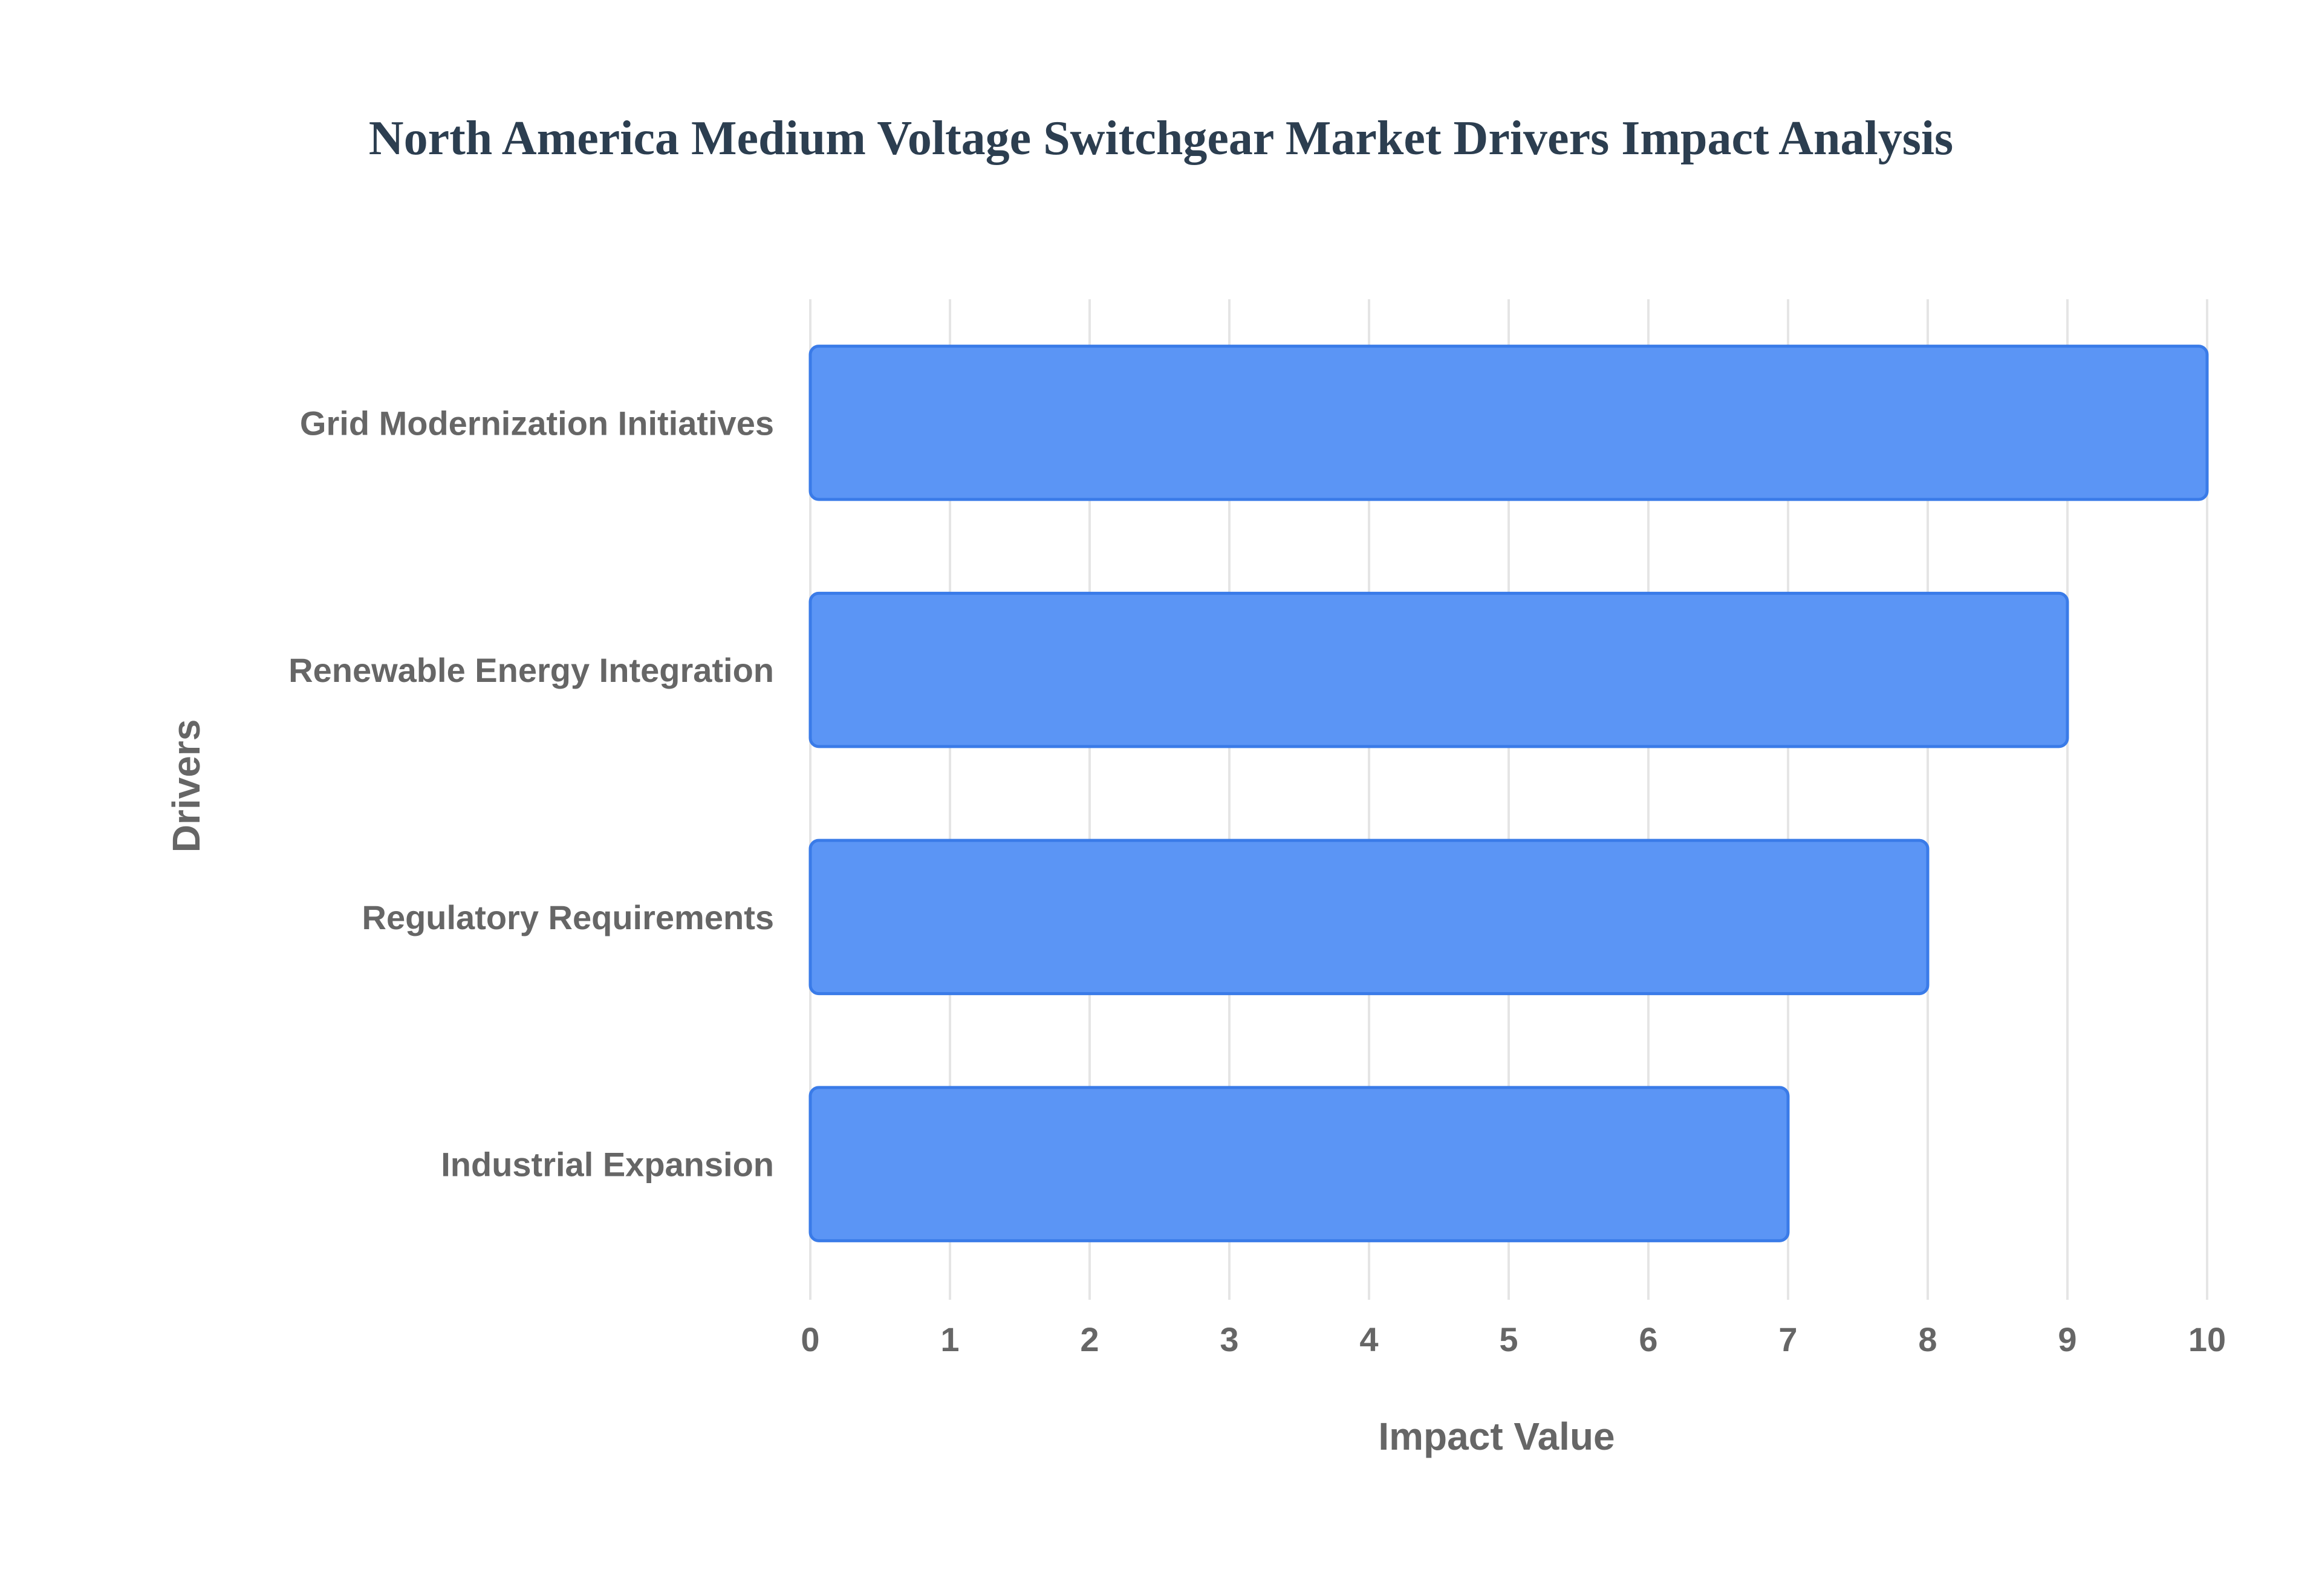 The width and height of the screenshot is (2322, 1596). What do you see at coordinates (1648, 1339) in the screenshot?
I see `x-tick-label: 6` at bounding box center [1648, 1339].